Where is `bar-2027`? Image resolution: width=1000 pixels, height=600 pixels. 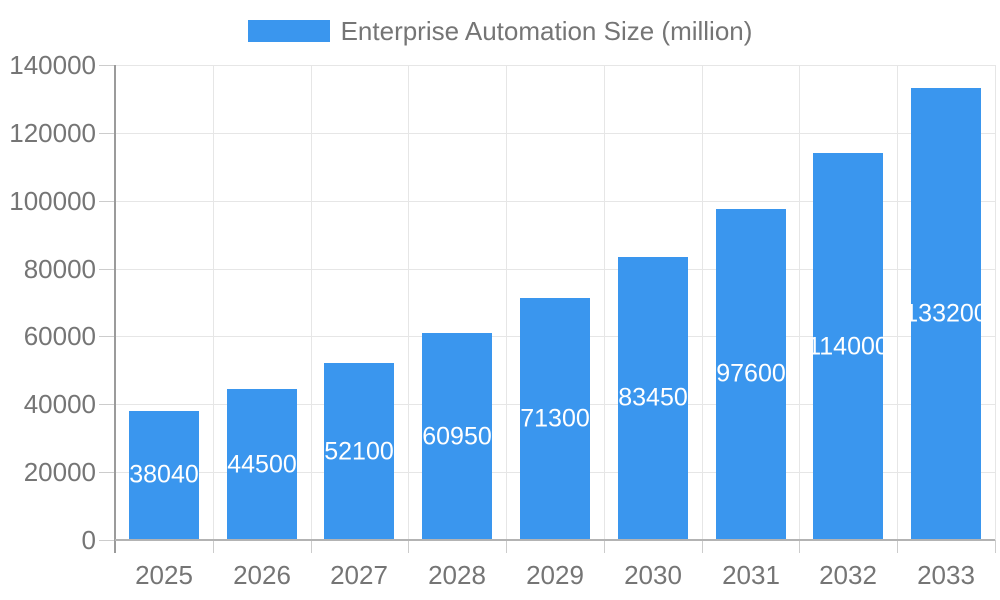
bar-2027 is located at coordinates (359, 451).